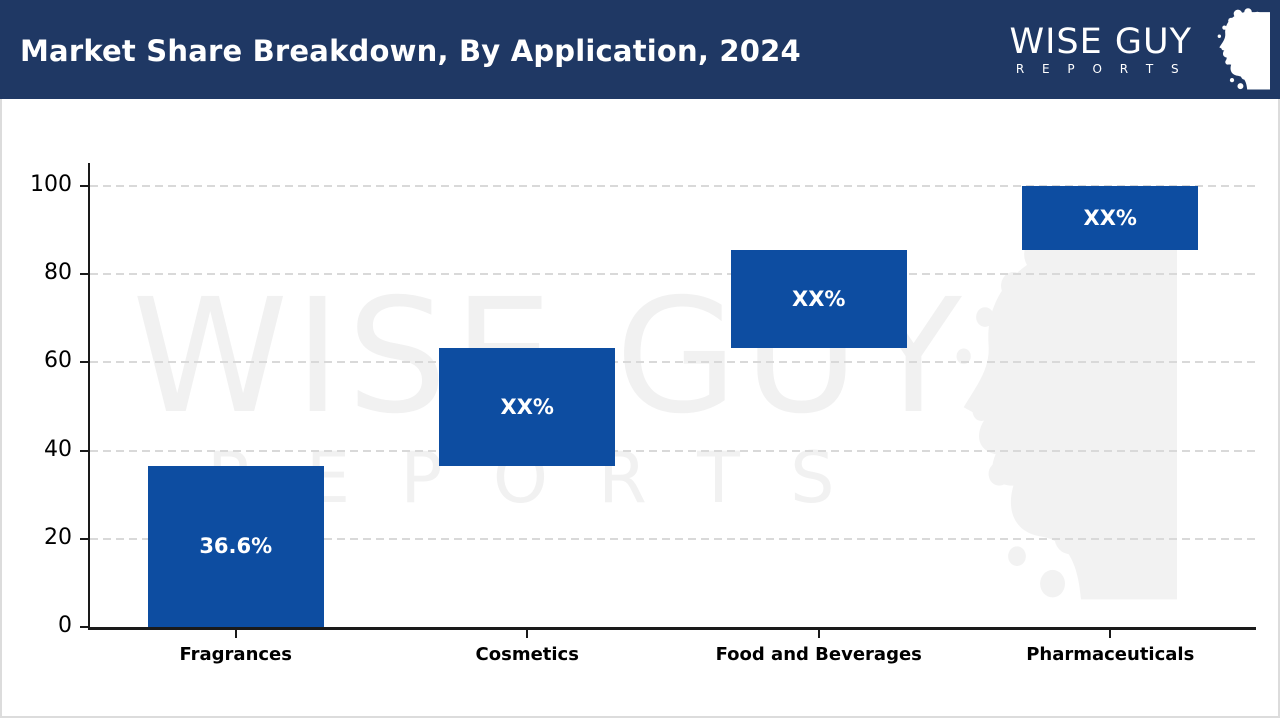 This screenshot has width=1280, height=720. I want to click on brand-logo: WISE GUY R E P O R T S, so click(1139, 50).